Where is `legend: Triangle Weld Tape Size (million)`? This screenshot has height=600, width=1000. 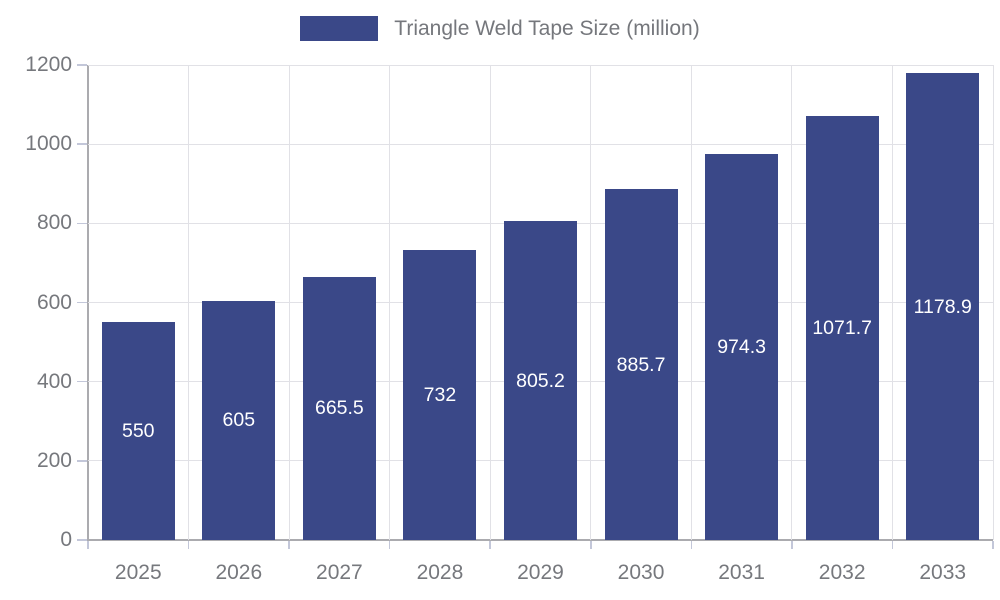
legend: Triangle Weld Tape Size (million) is located at coordinates (500, 28).